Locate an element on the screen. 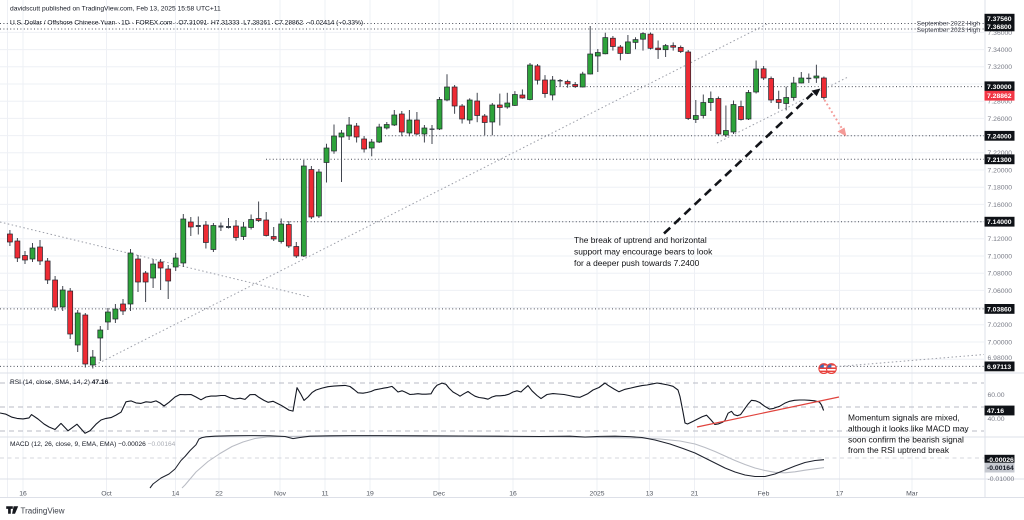  svg-text: -0.01000 is located at coordinates (1001, 479).